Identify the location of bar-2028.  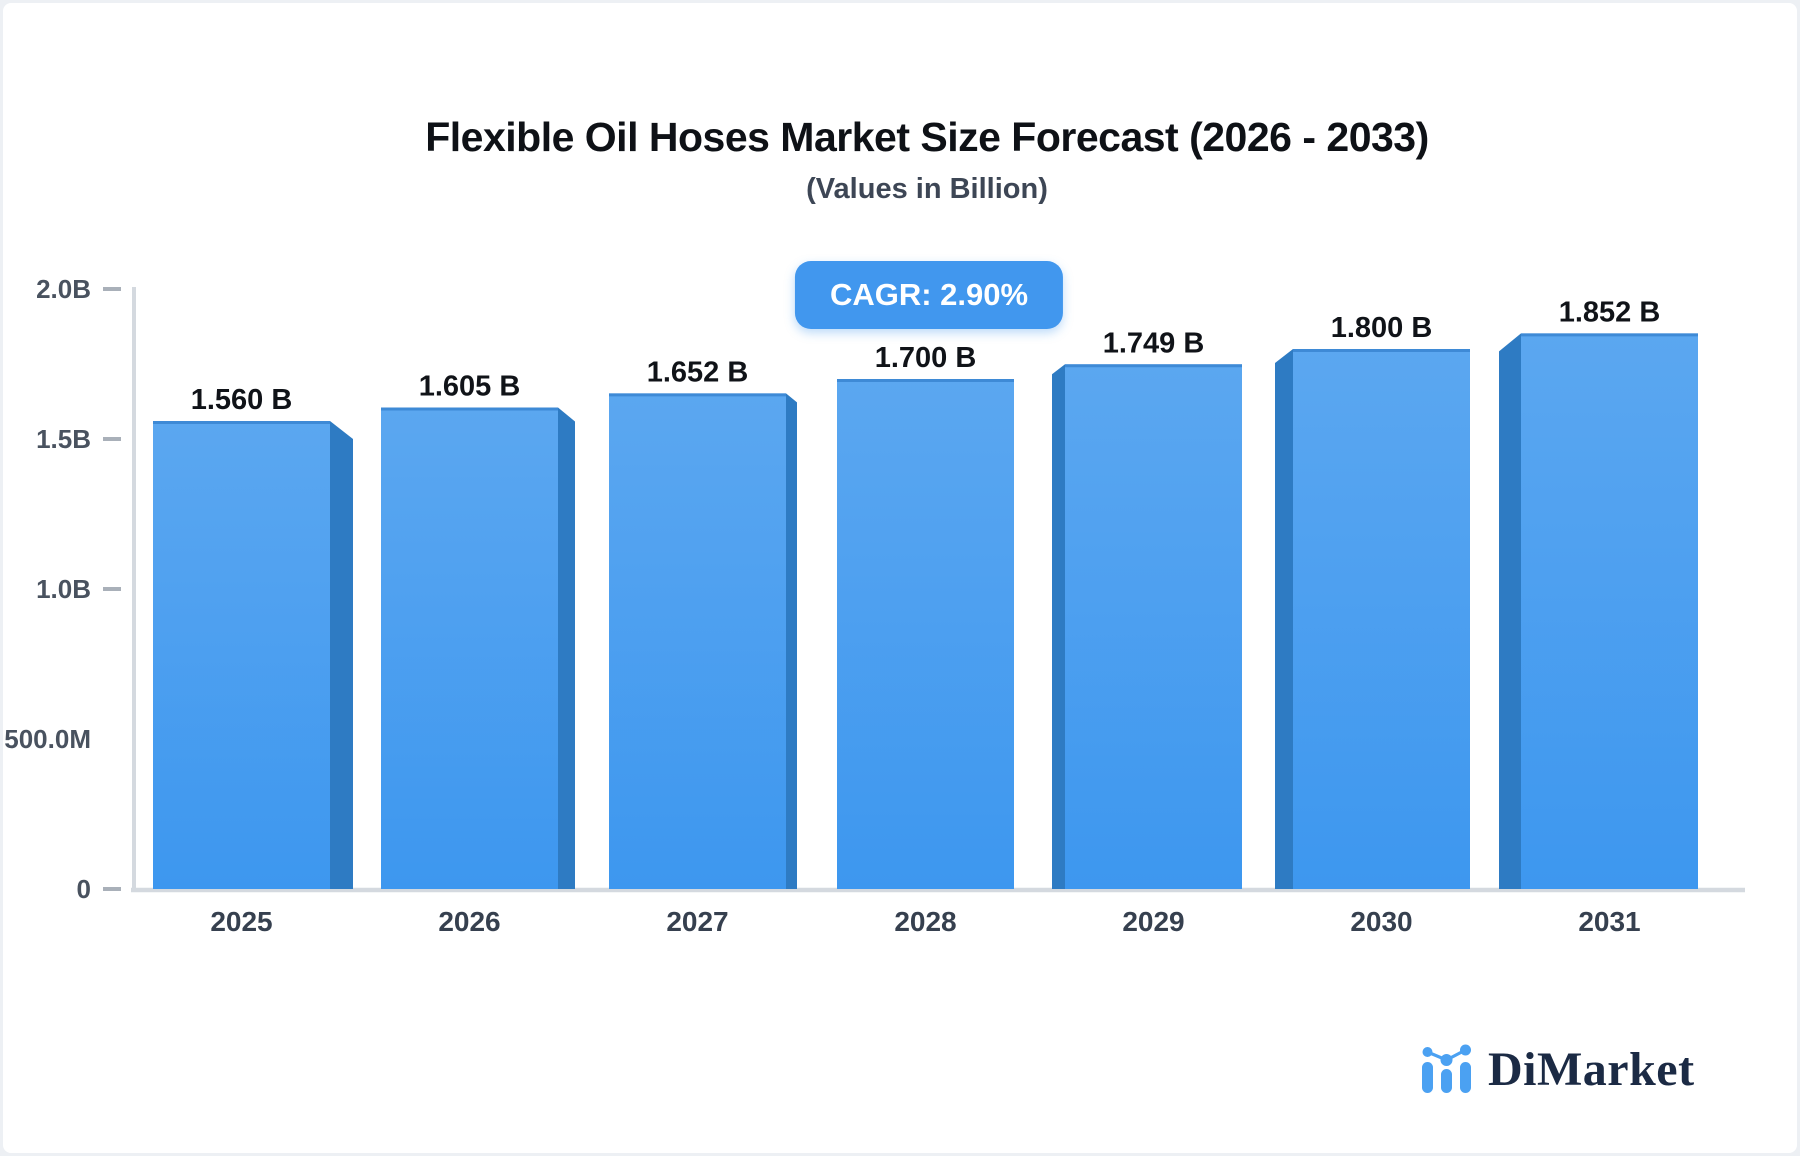
(925, 634).